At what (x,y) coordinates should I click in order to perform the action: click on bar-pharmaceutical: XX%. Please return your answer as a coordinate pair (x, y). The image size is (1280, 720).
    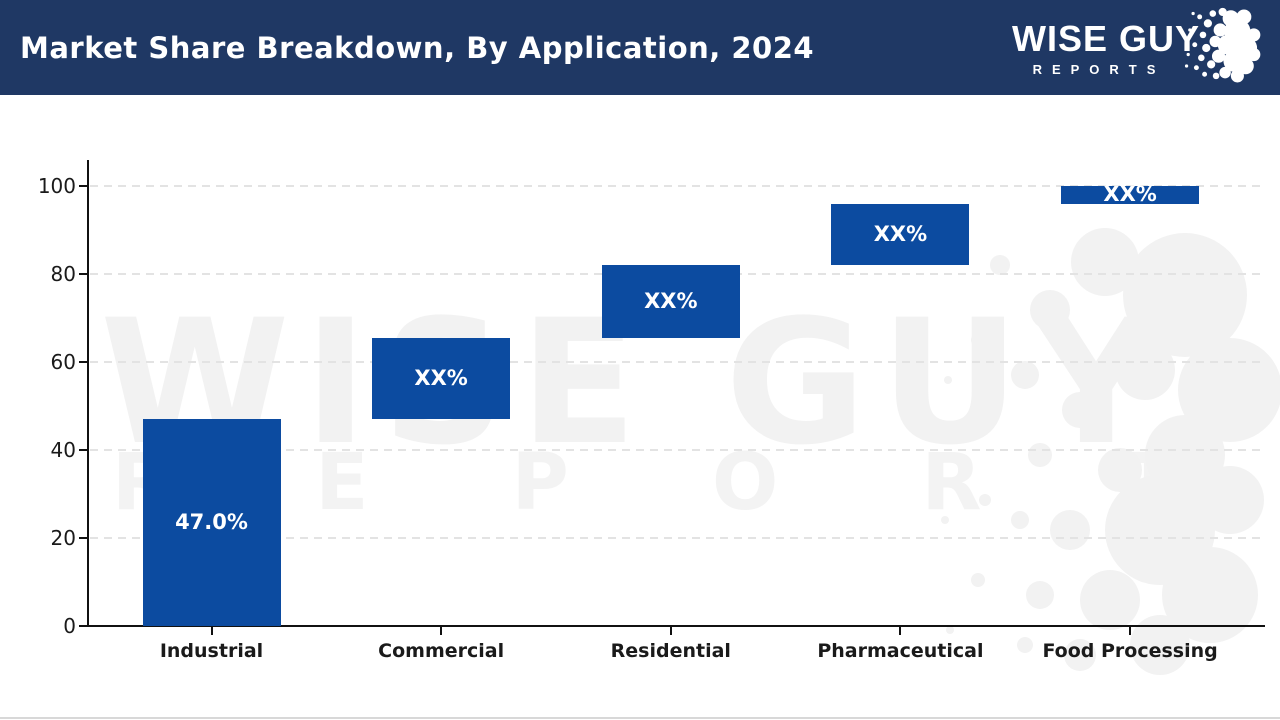
    Looking at the image, I should click on (900, 234).